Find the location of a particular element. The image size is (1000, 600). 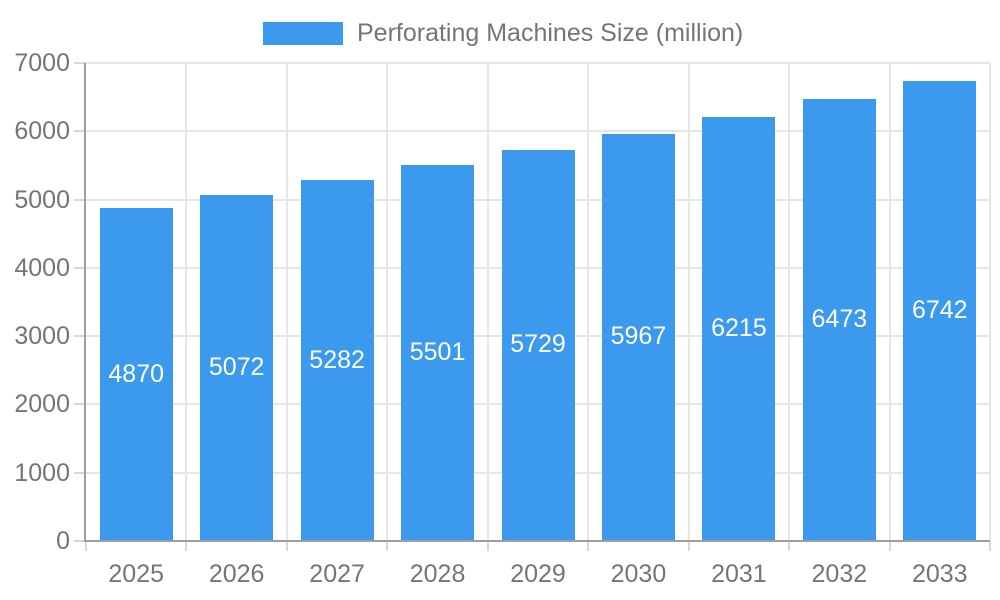

bar: 6215 is located at coordinates (739, 328).